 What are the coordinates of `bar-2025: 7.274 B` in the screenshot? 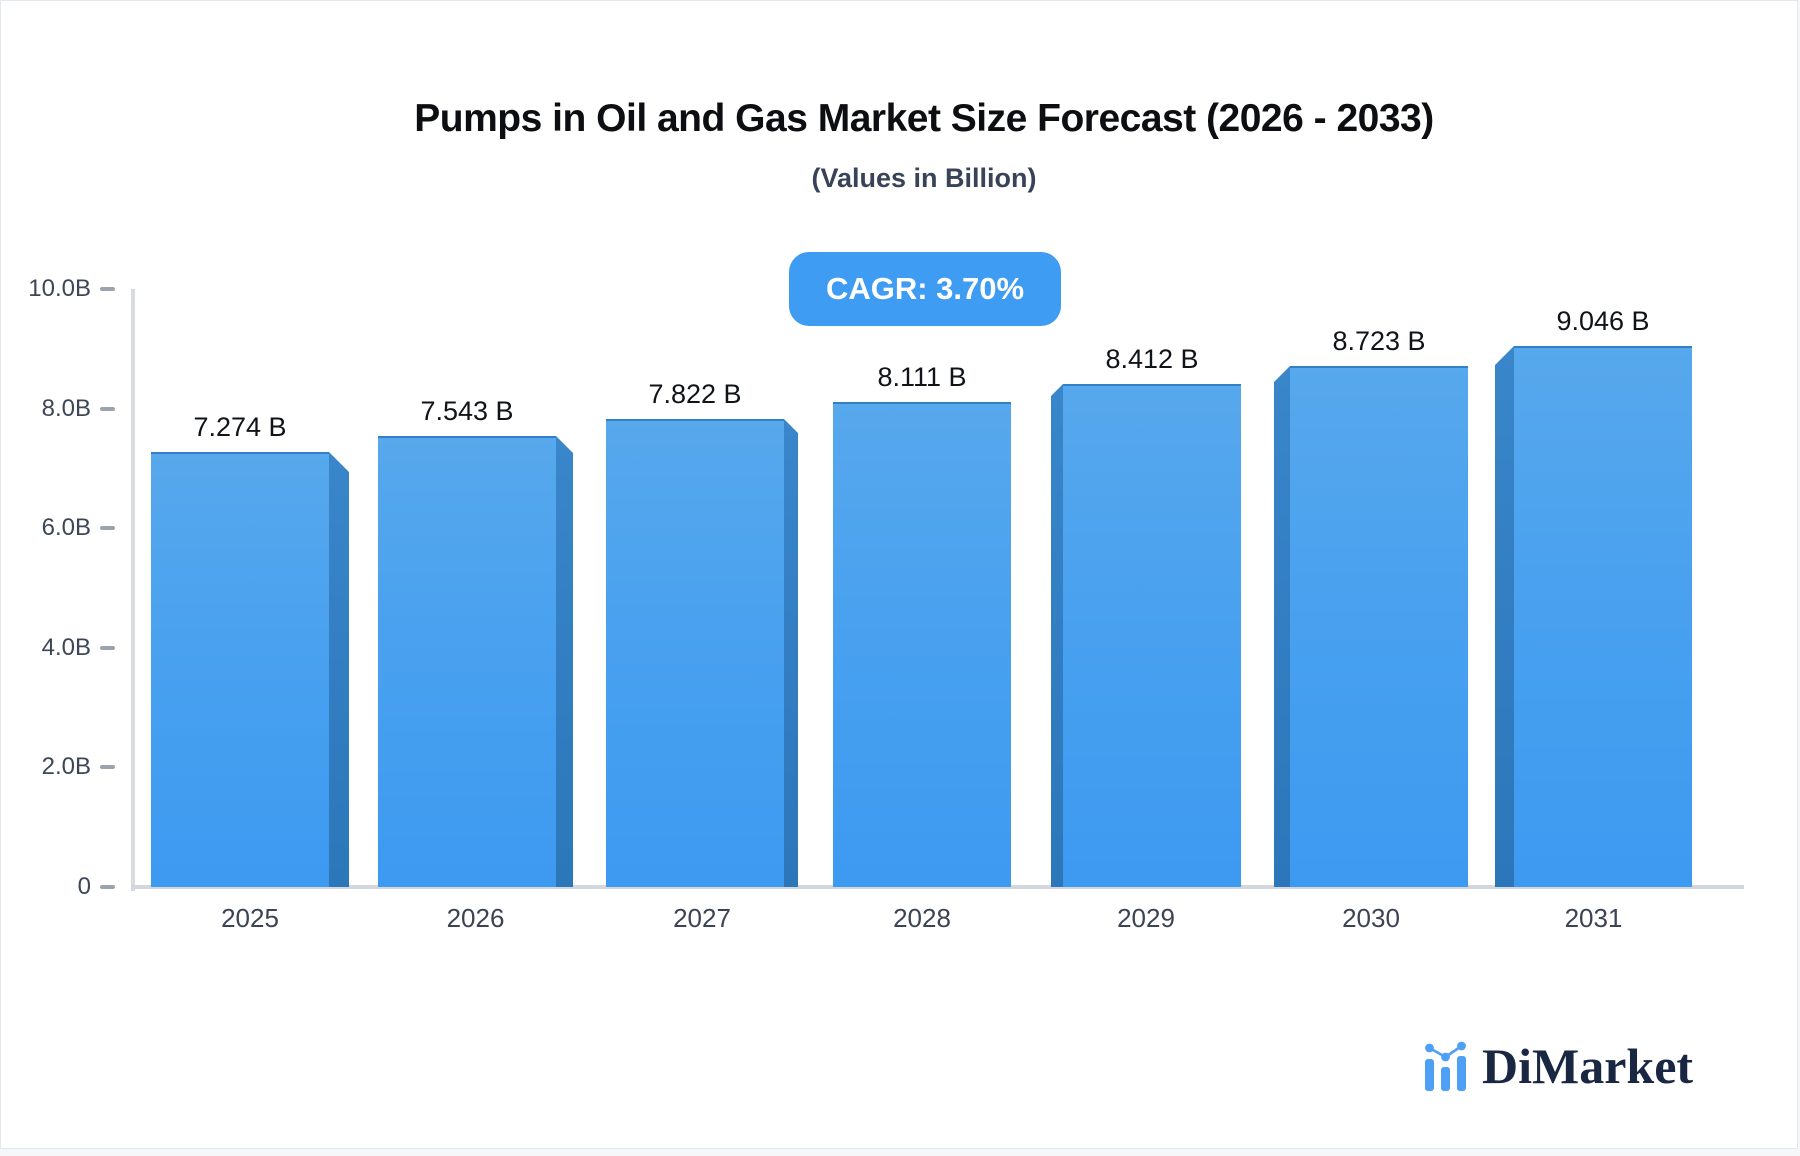 It's located at (250, 649).